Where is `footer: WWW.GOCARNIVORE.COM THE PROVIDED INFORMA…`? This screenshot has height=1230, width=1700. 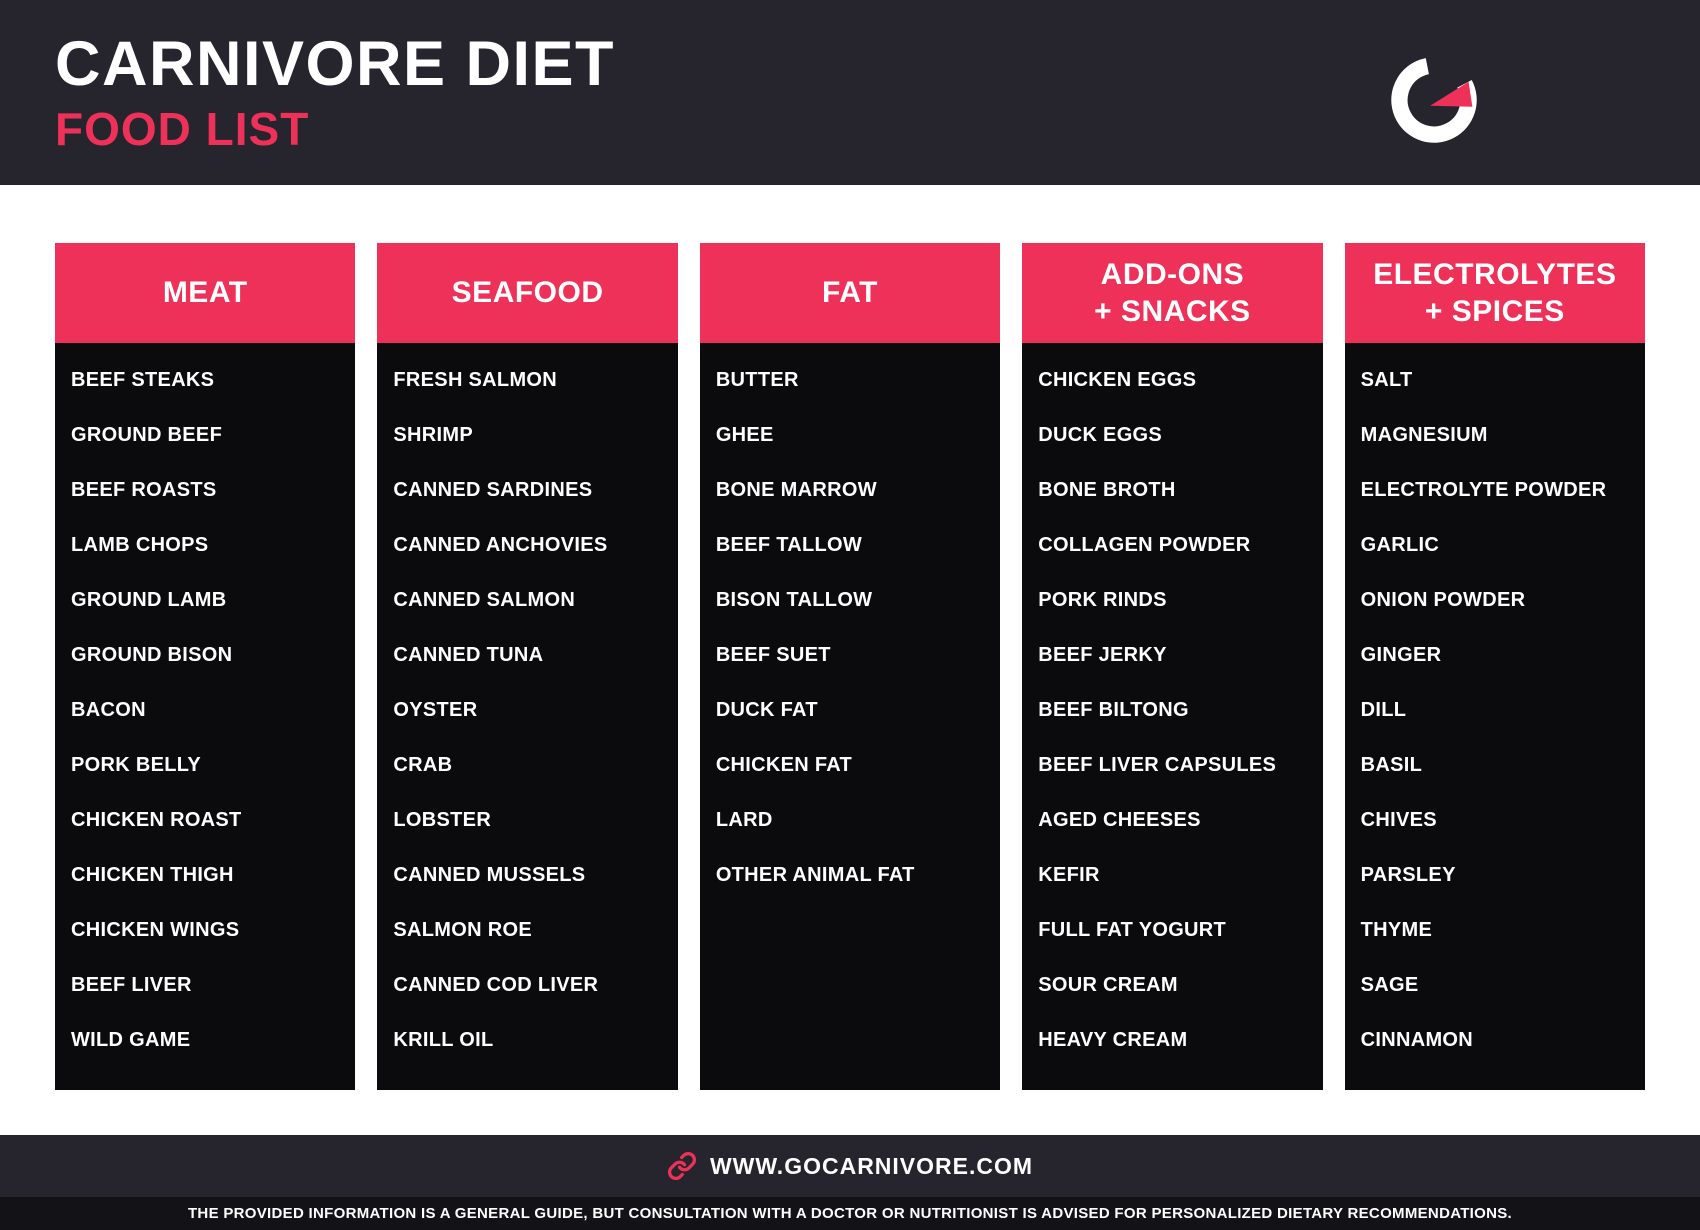
footer: WWW.GOCARNIVORE.COM THE PROVIDED INFORMA… is located at coordinates (850, 1182).